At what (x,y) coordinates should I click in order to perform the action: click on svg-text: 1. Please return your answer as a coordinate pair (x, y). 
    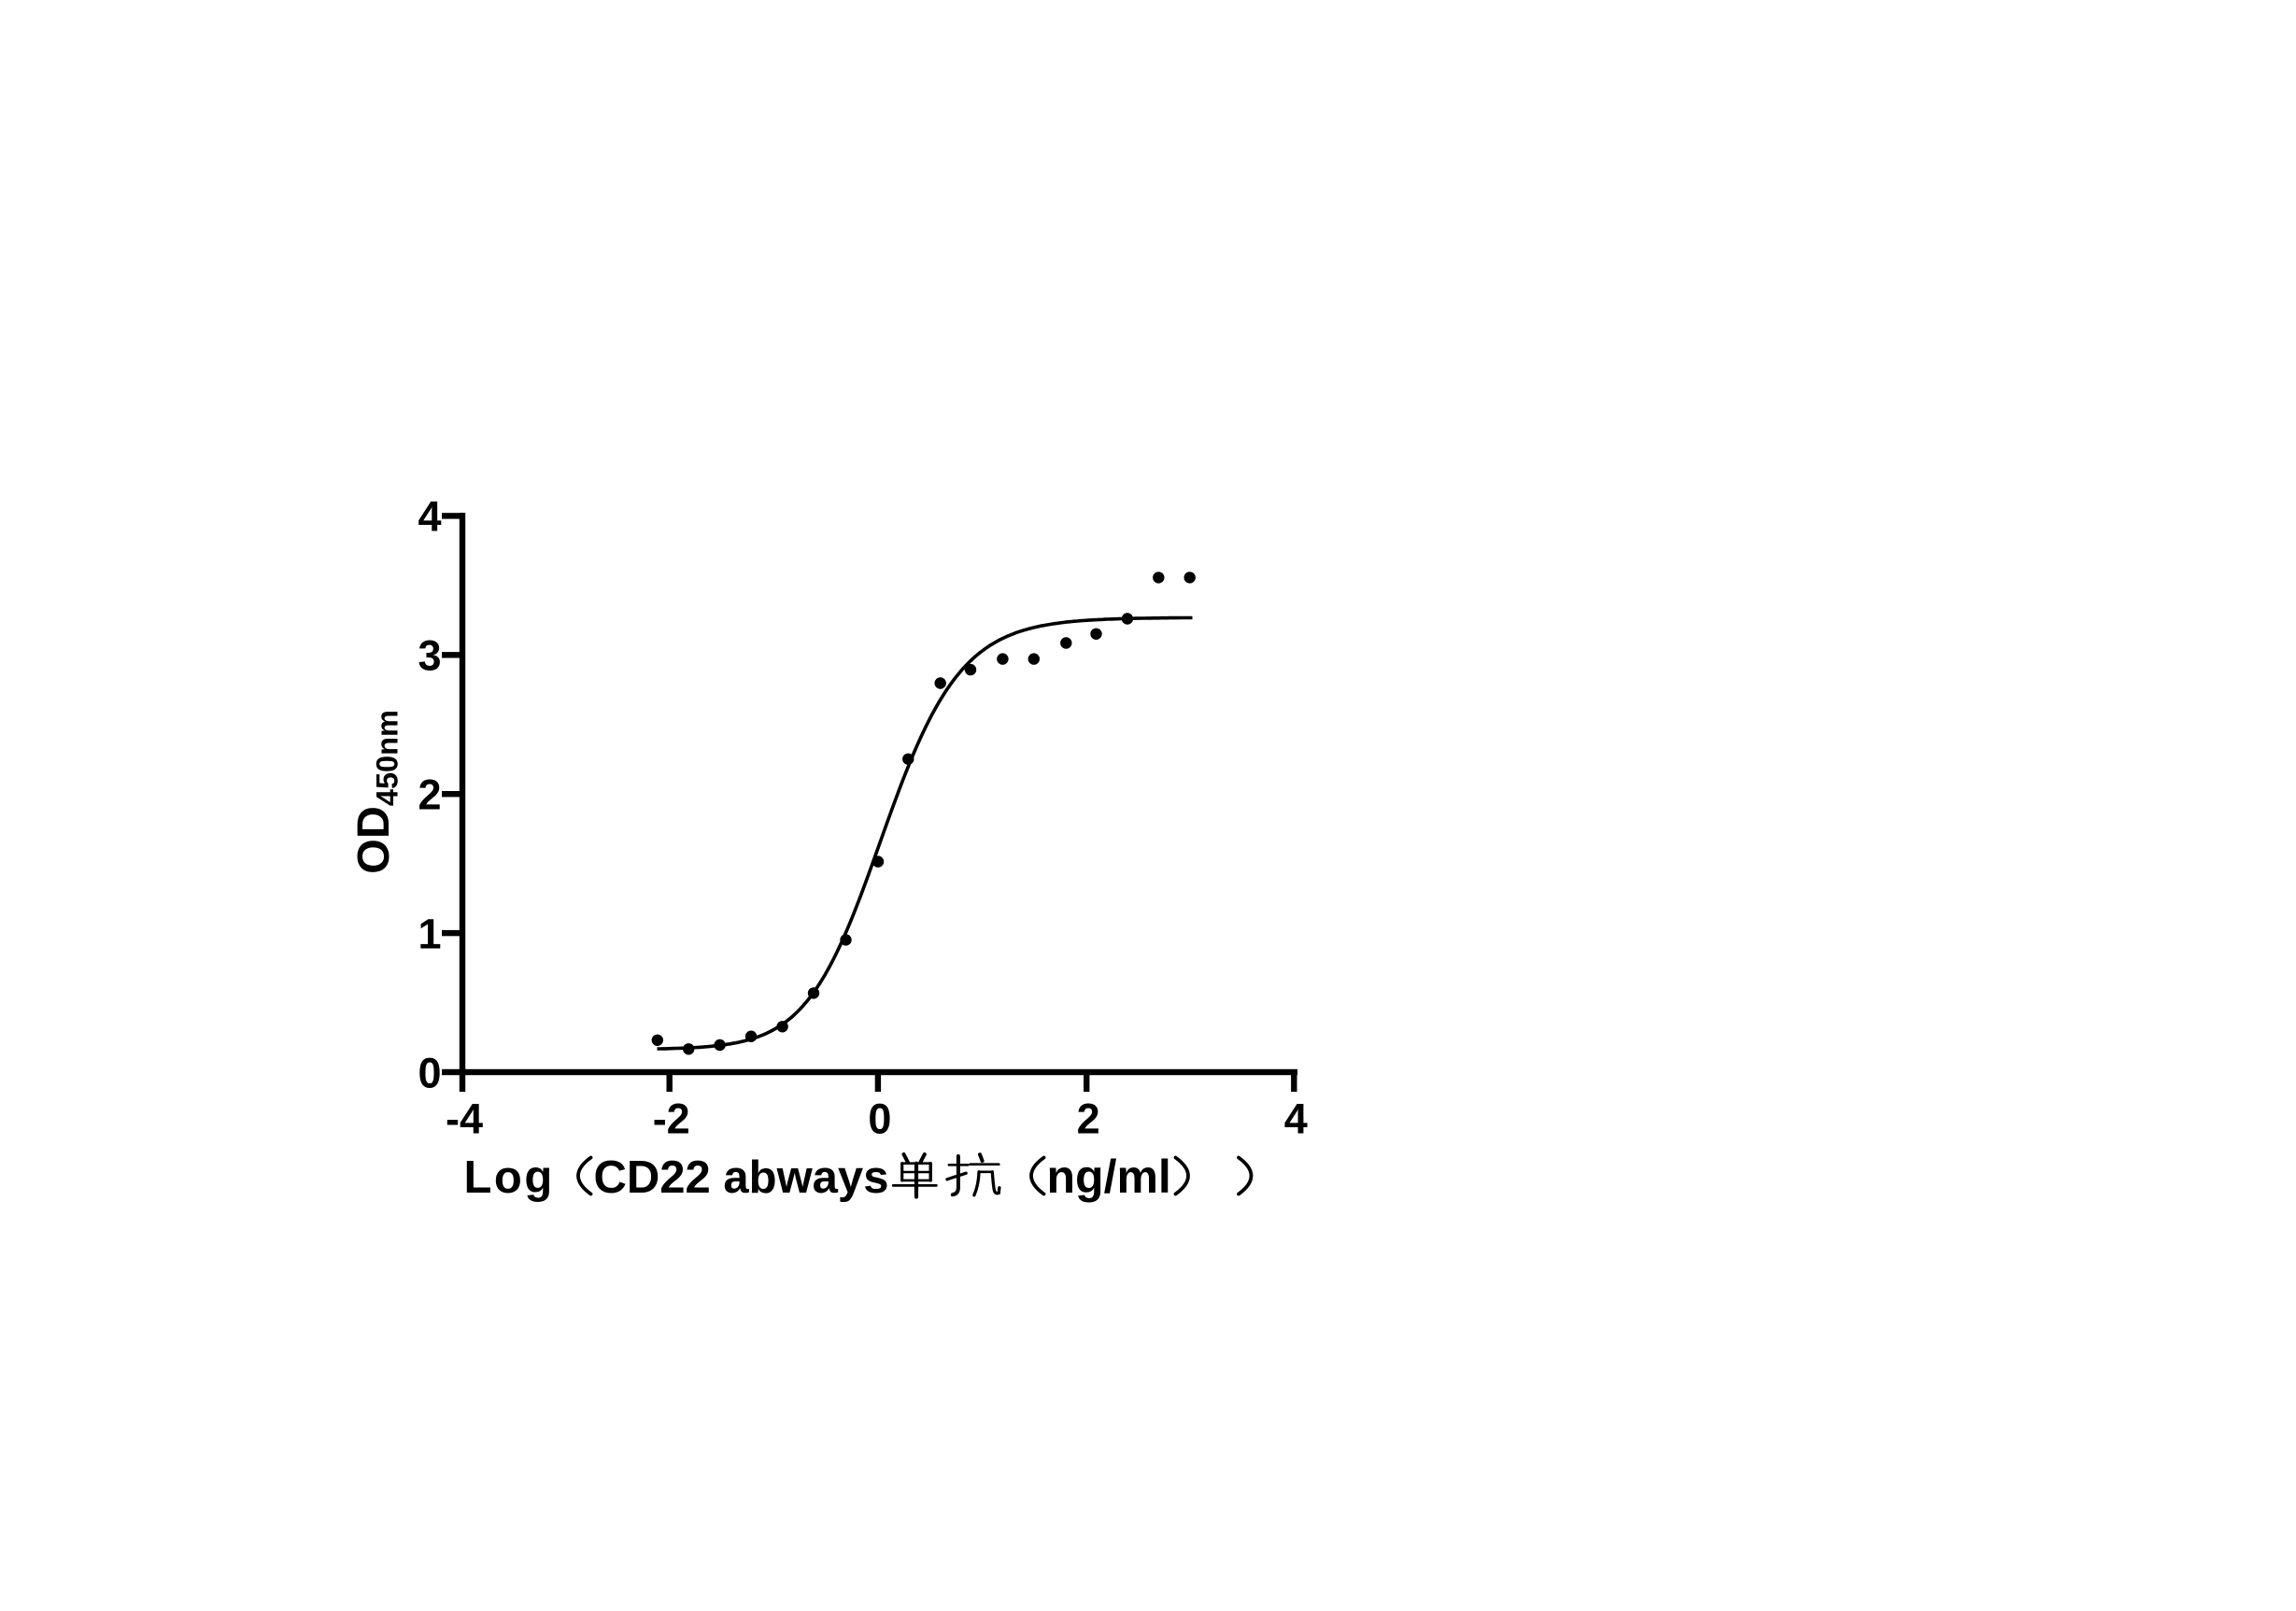
    Looking at the image, I should click on (429, 933).